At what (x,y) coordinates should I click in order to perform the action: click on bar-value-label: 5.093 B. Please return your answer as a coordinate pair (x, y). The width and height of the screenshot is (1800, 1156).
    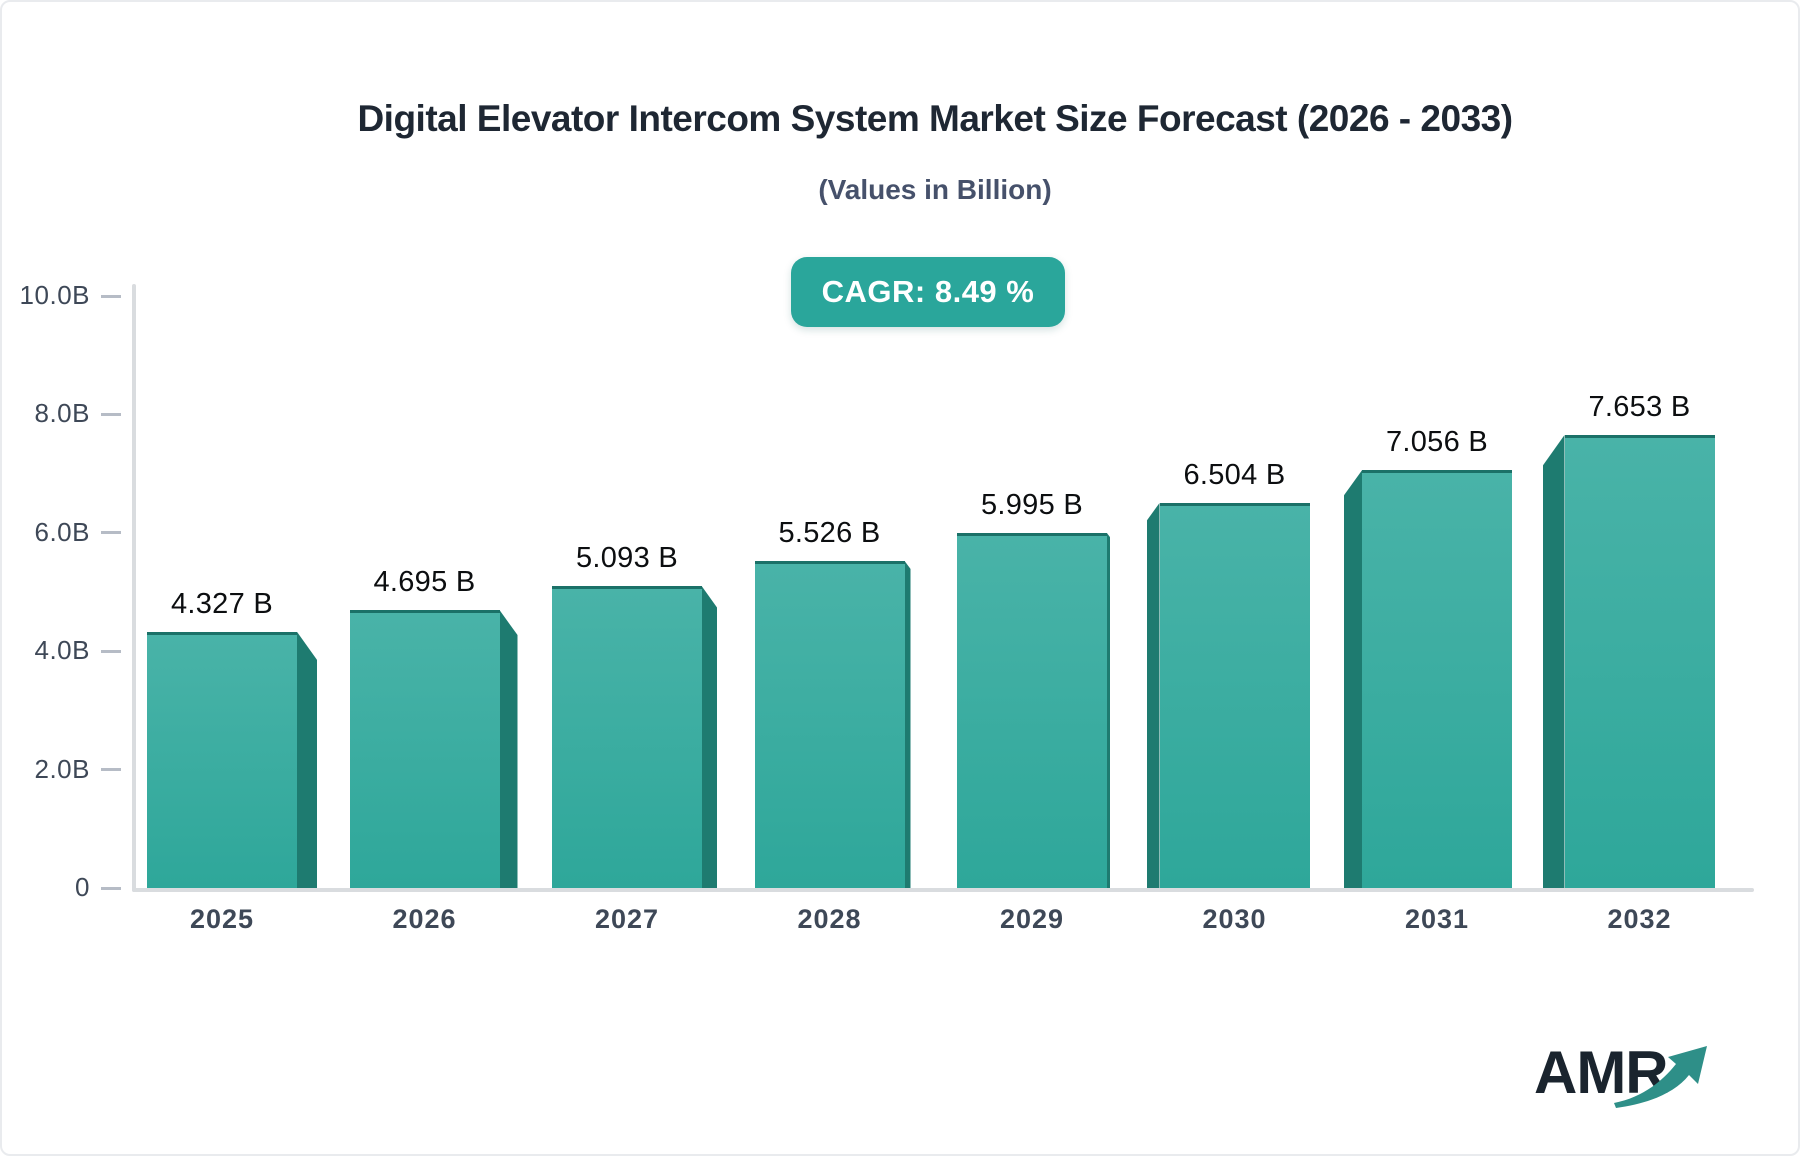
    Looking at the image, I should click on (627, 558).